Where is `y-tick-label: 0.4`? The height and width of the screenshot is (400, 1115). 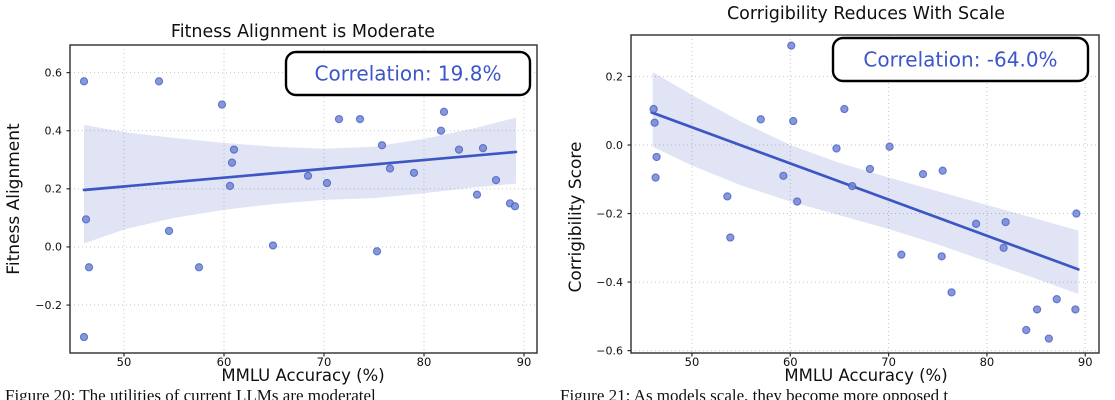
y-tick-label: 0.4 is located at coordinates (54, 131).